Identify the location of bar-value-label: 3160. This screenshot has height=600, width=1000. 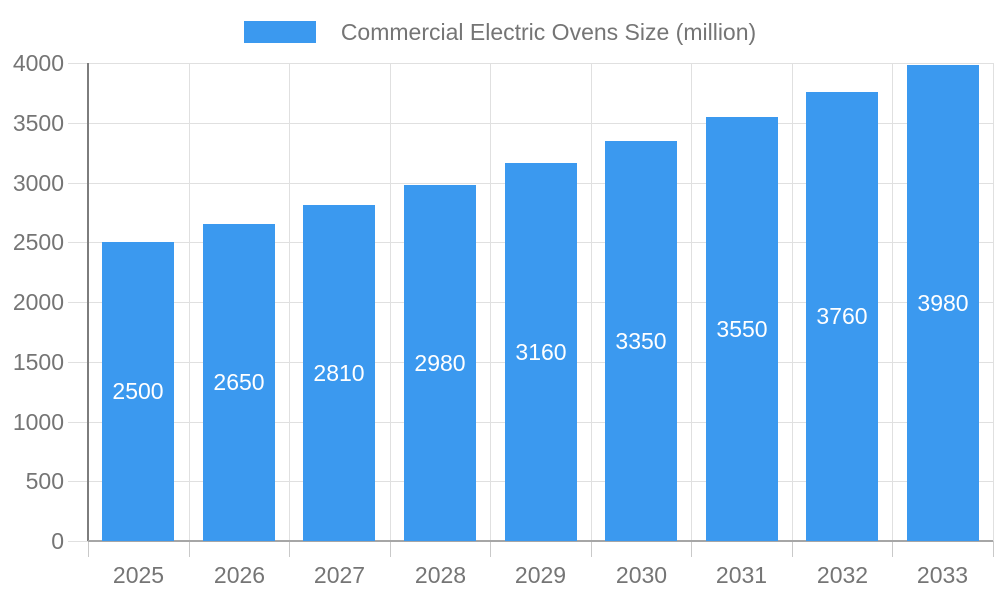
(541, 351).